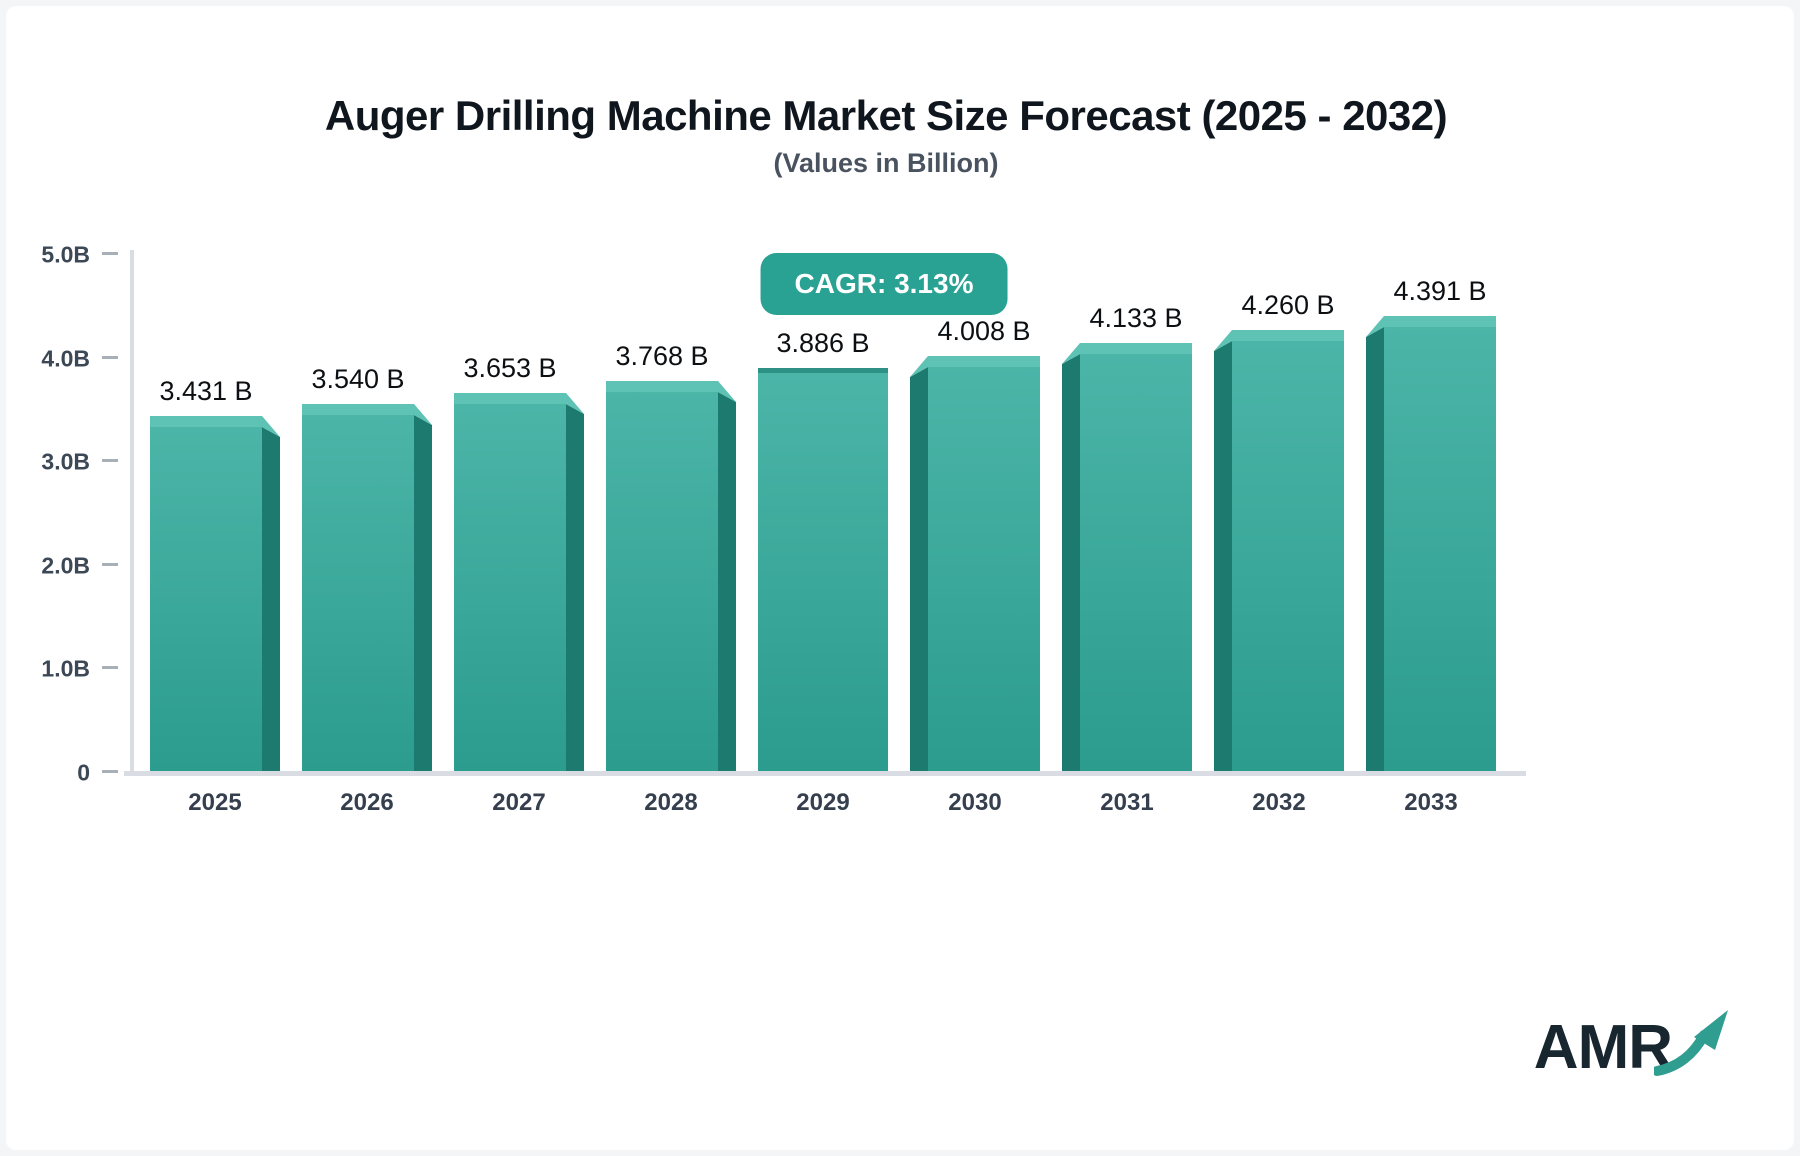 This screenshot has width=1800, height=1156. What do you see at coordinates (886, 163) in the screenshot?
I see `chart-subtitle: (Values in Billion)` at bounding box center [886, 163].